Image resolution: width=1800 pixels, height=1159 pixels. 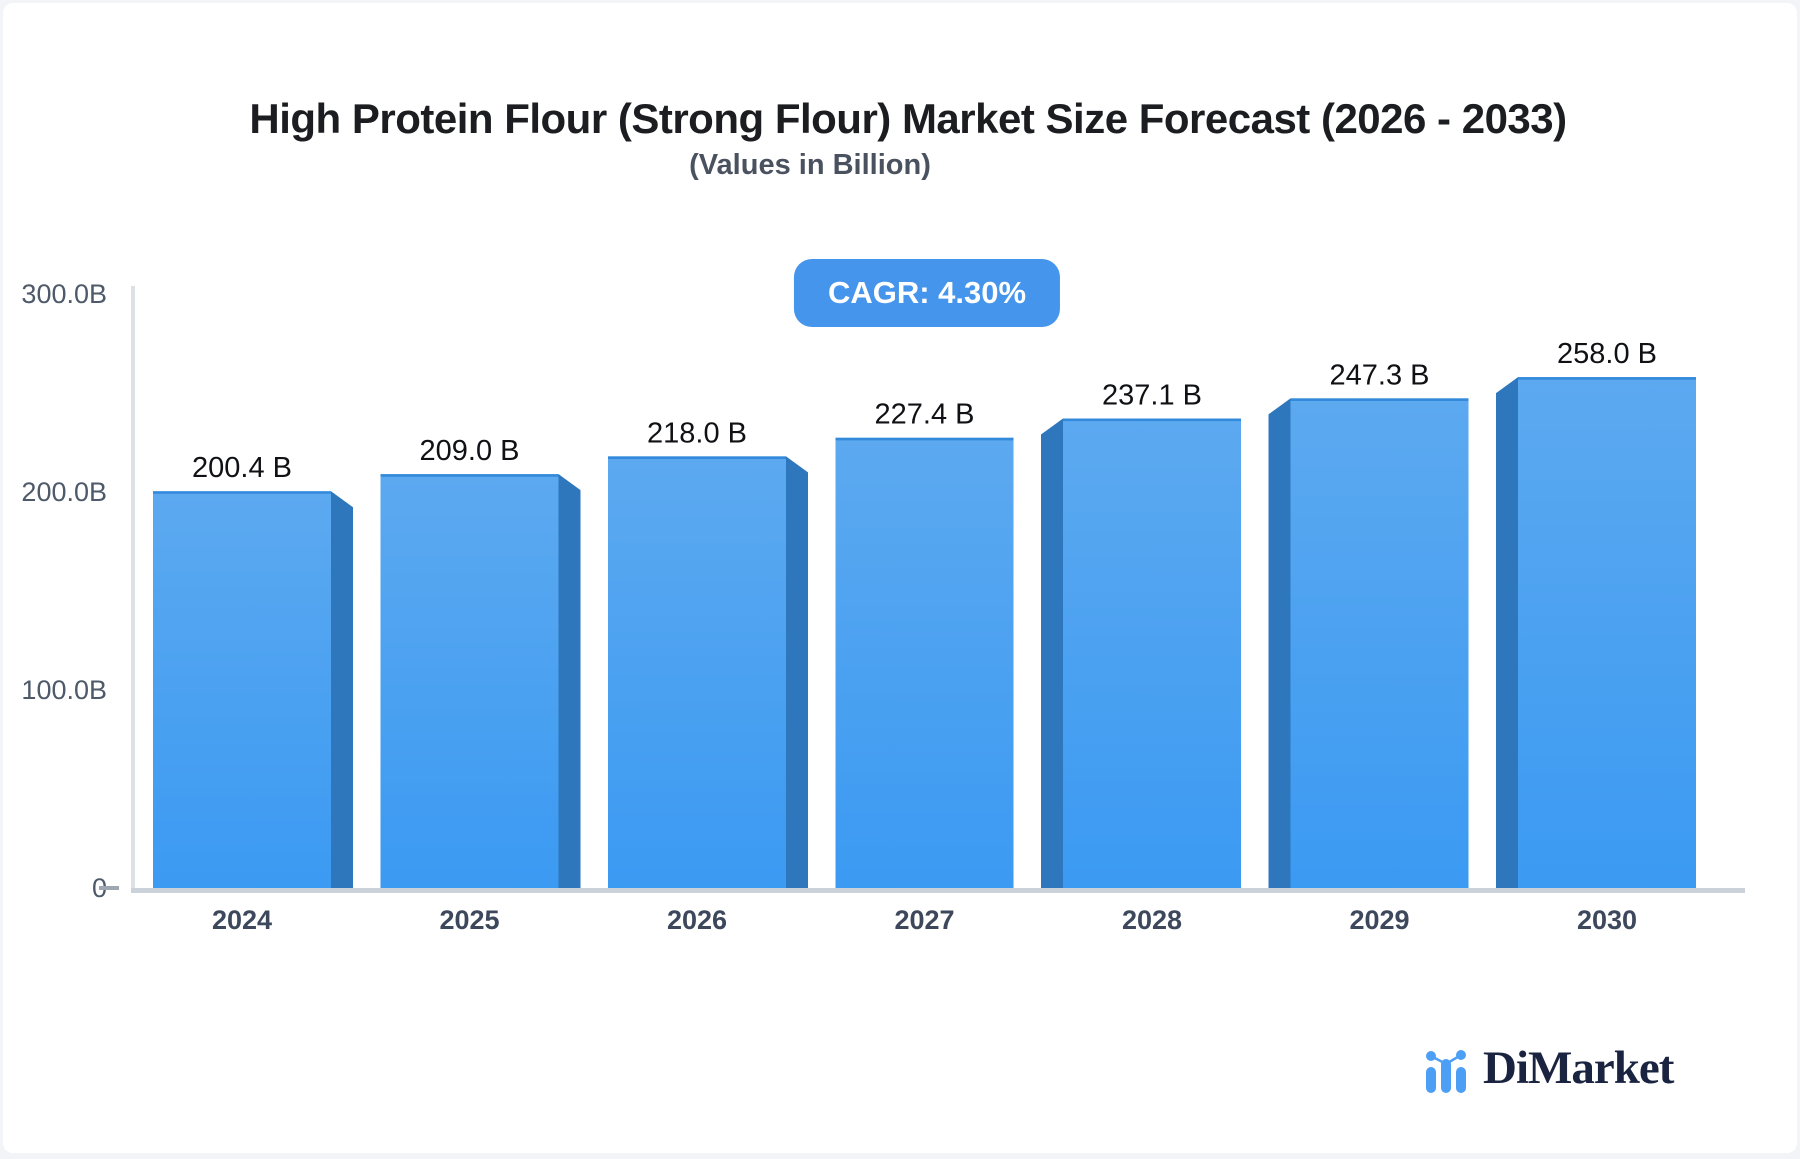 What do you see at coordinates (469, 920) in the screenshot?
I see `x-axis-label: 2025` at bounding box center [469, 920].